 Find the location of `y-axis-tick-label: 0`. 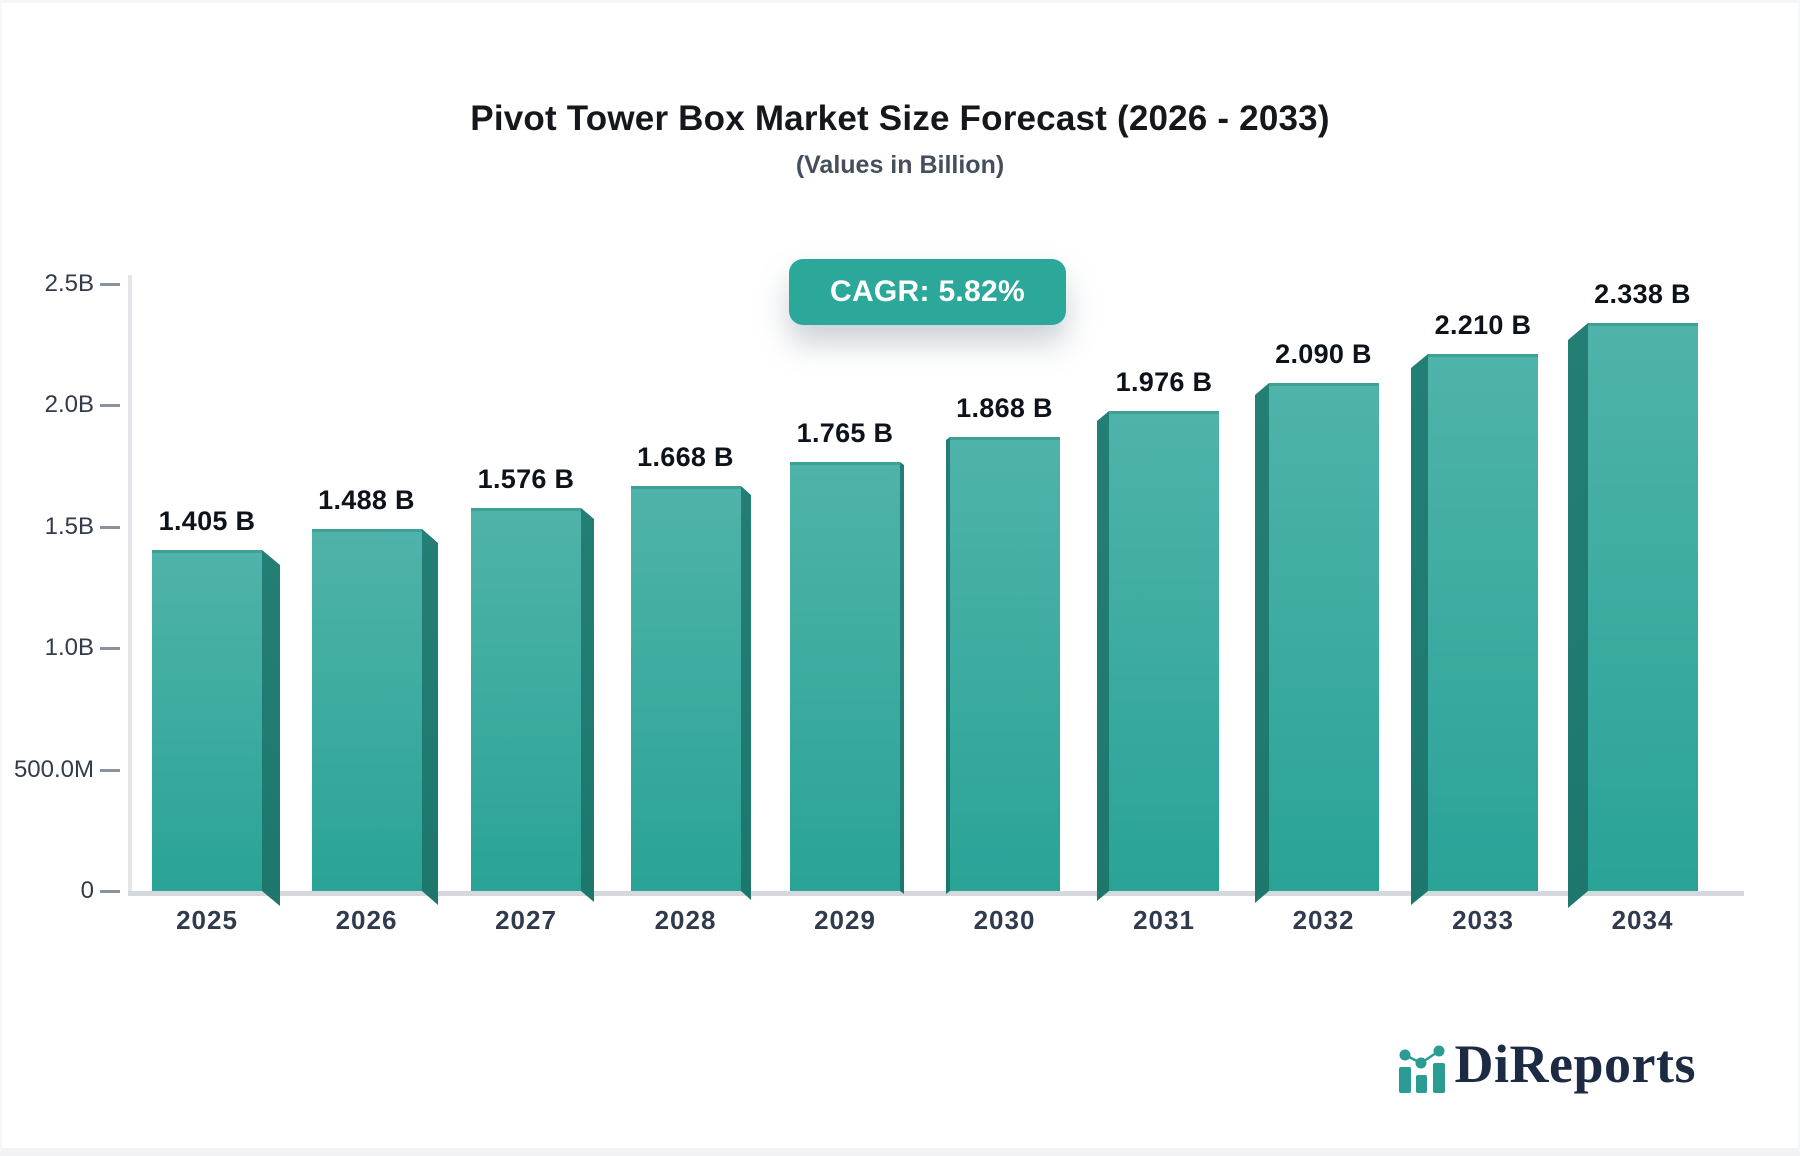

y-axis-tick-label: 0 is located at coordinates (87, 890).